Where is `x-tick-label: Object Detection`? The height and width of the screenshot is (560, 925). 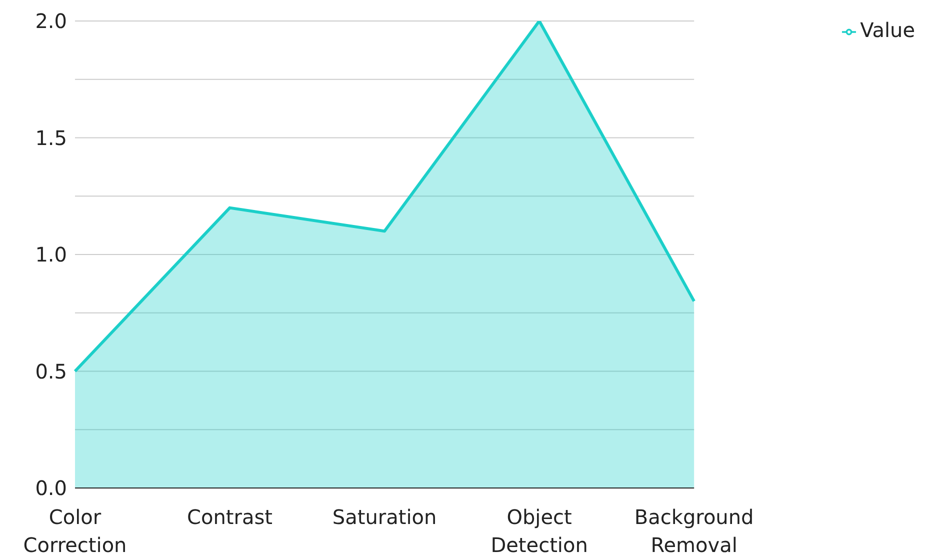 x-tick-label: Object Detection is located at coordinates (539, 531).